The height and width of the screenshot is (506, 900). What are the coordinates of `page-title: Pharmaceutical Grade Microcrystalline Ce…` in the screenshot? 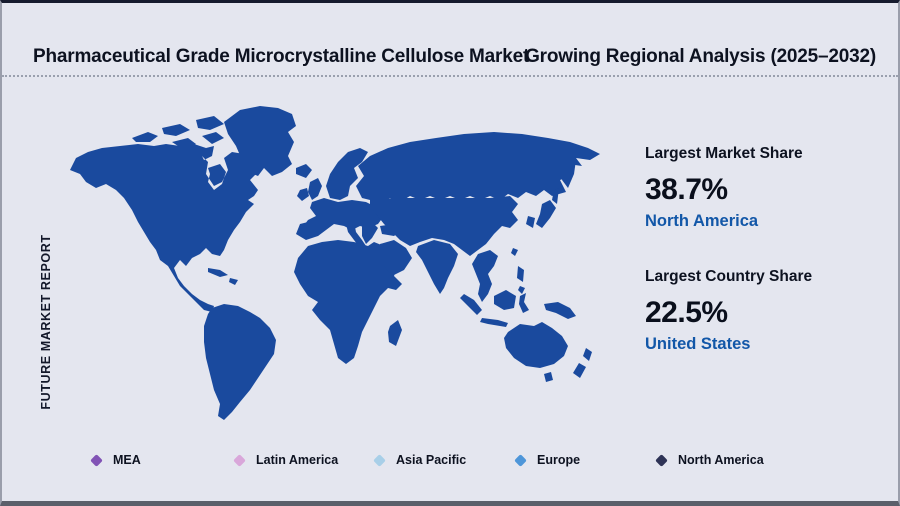 It's located at (281, 56).